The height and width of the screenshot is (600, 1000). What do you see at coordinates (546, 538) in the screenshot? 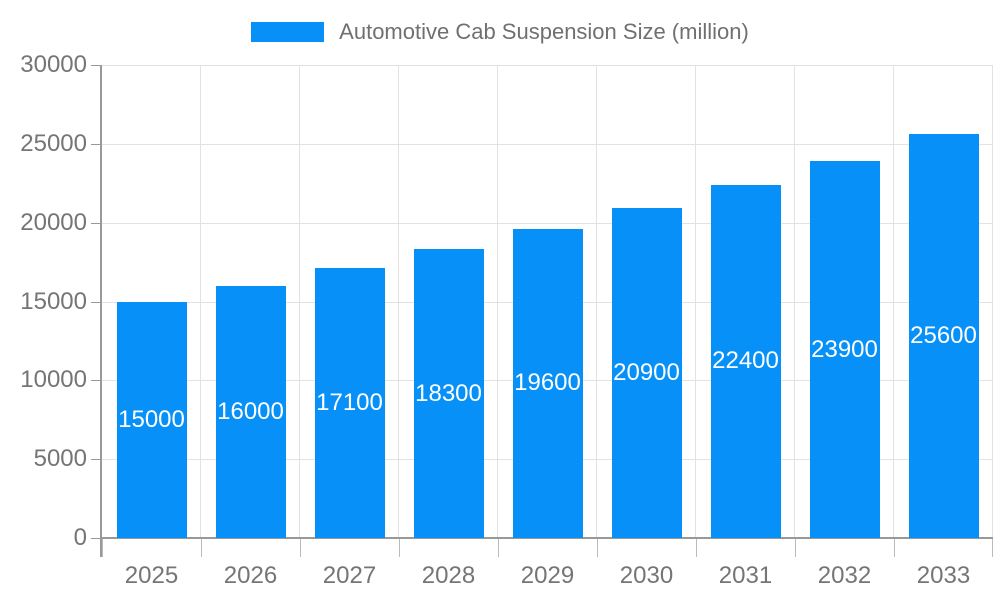
I see `x-axis-line` at bounding box center [546, 538].